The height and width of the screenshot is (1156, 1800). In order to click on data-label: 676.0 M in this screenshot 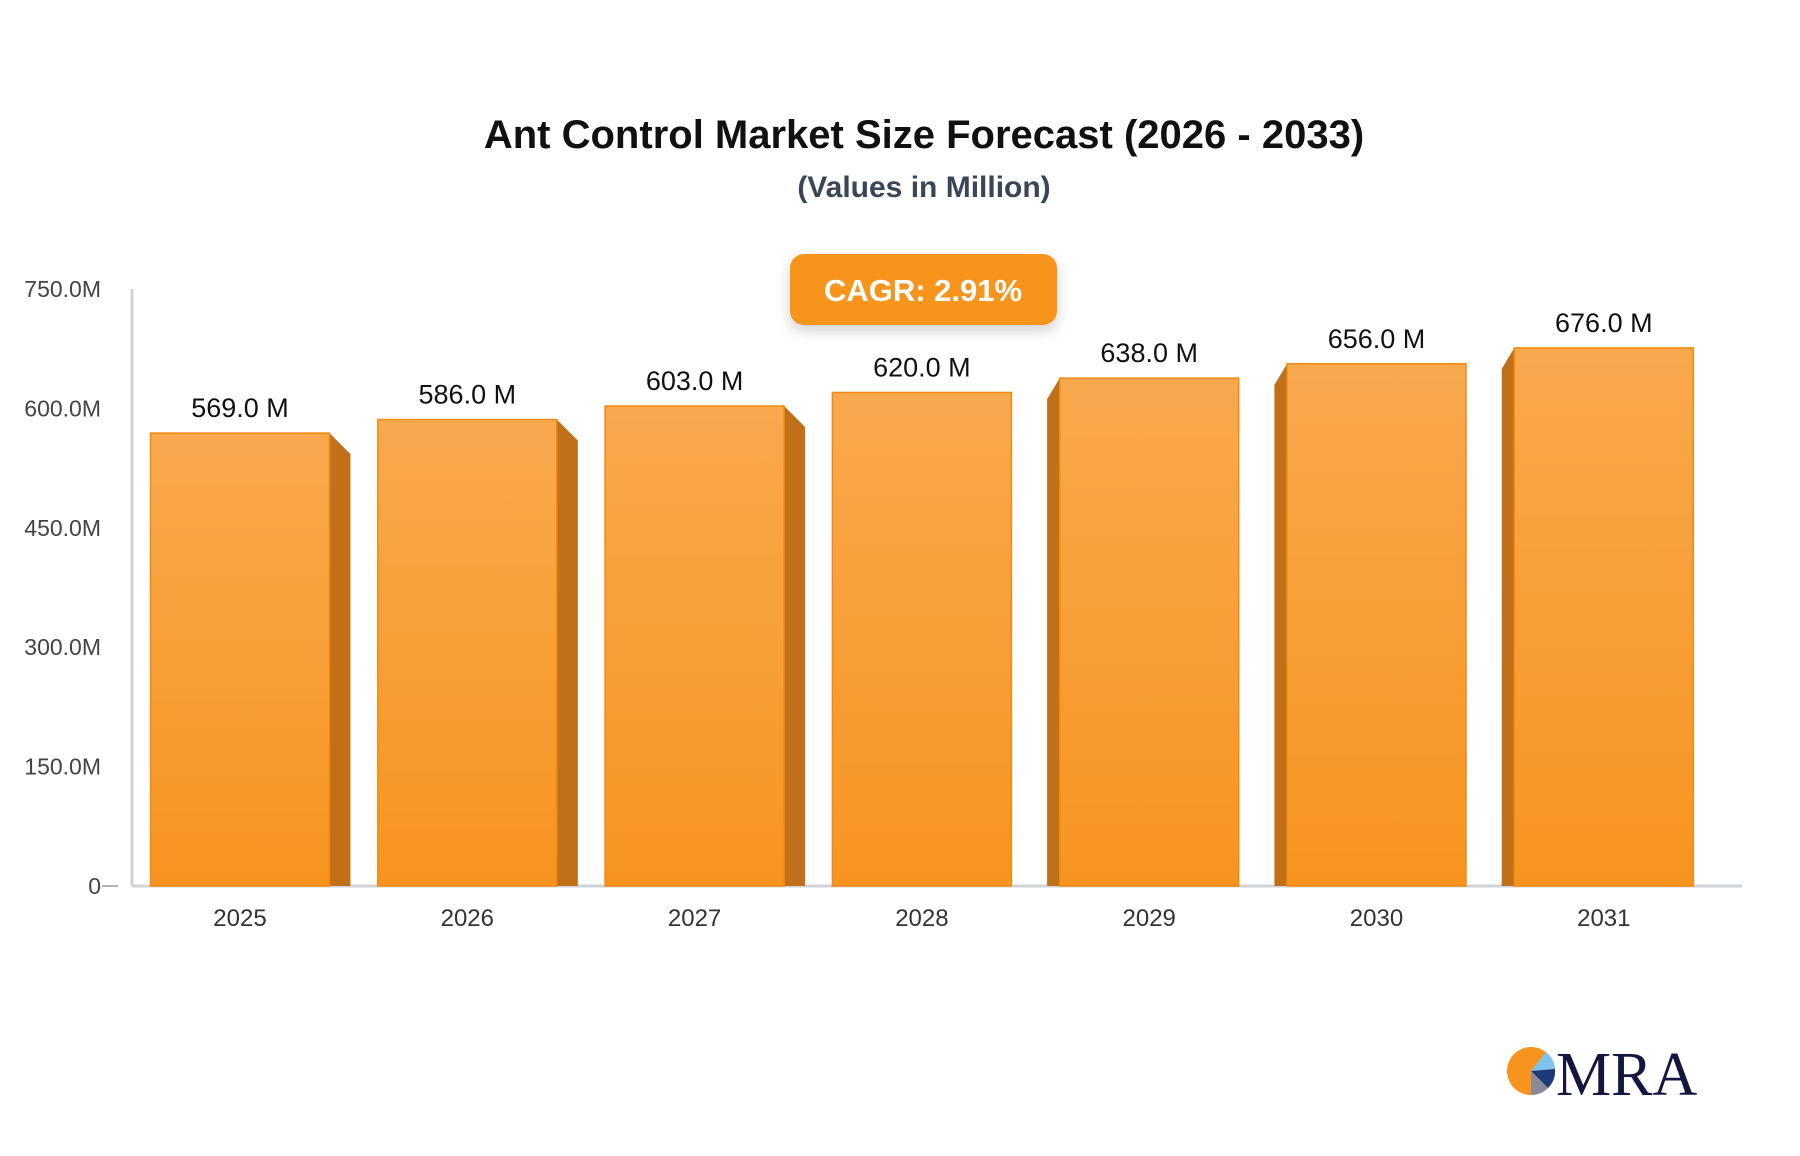, I will do `click(1604, 323)`.